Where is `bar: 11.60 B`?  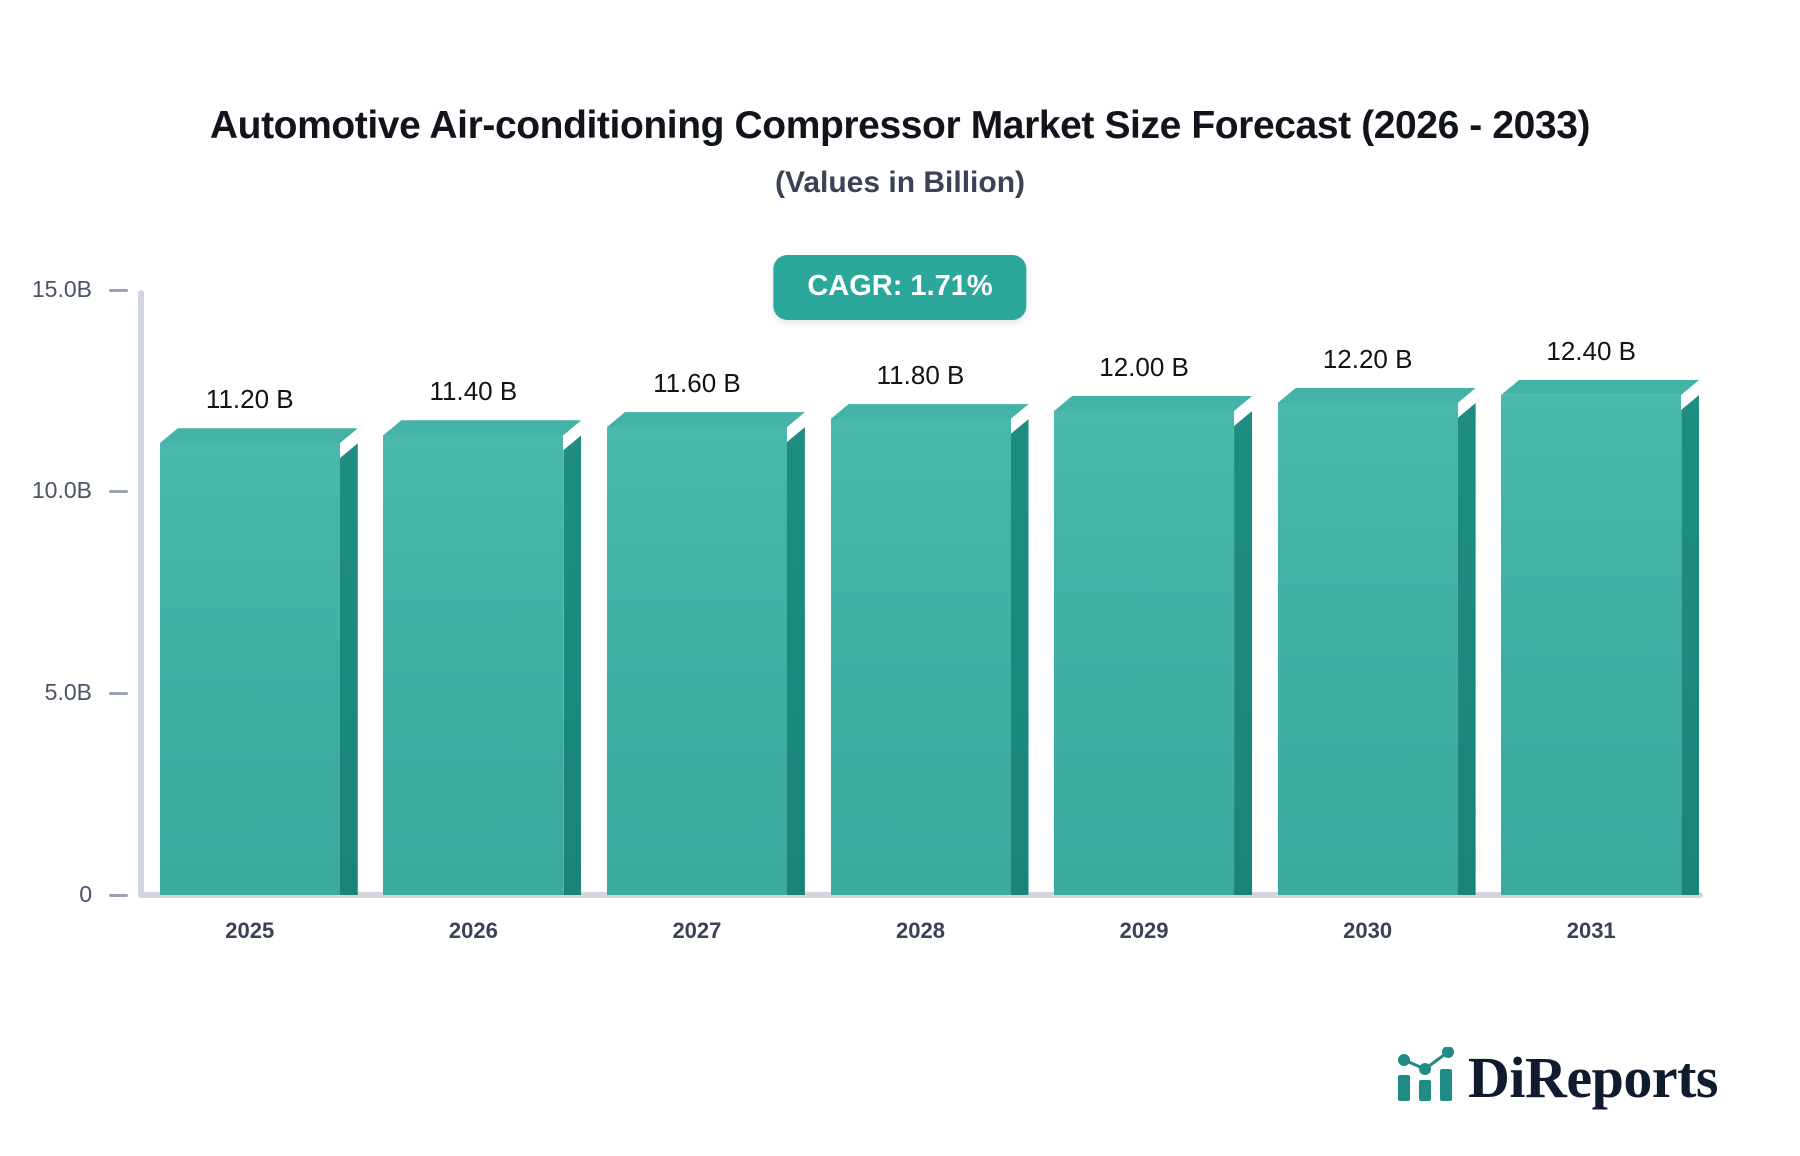 bar: 11.60 B is located at coordinates (705, 631).